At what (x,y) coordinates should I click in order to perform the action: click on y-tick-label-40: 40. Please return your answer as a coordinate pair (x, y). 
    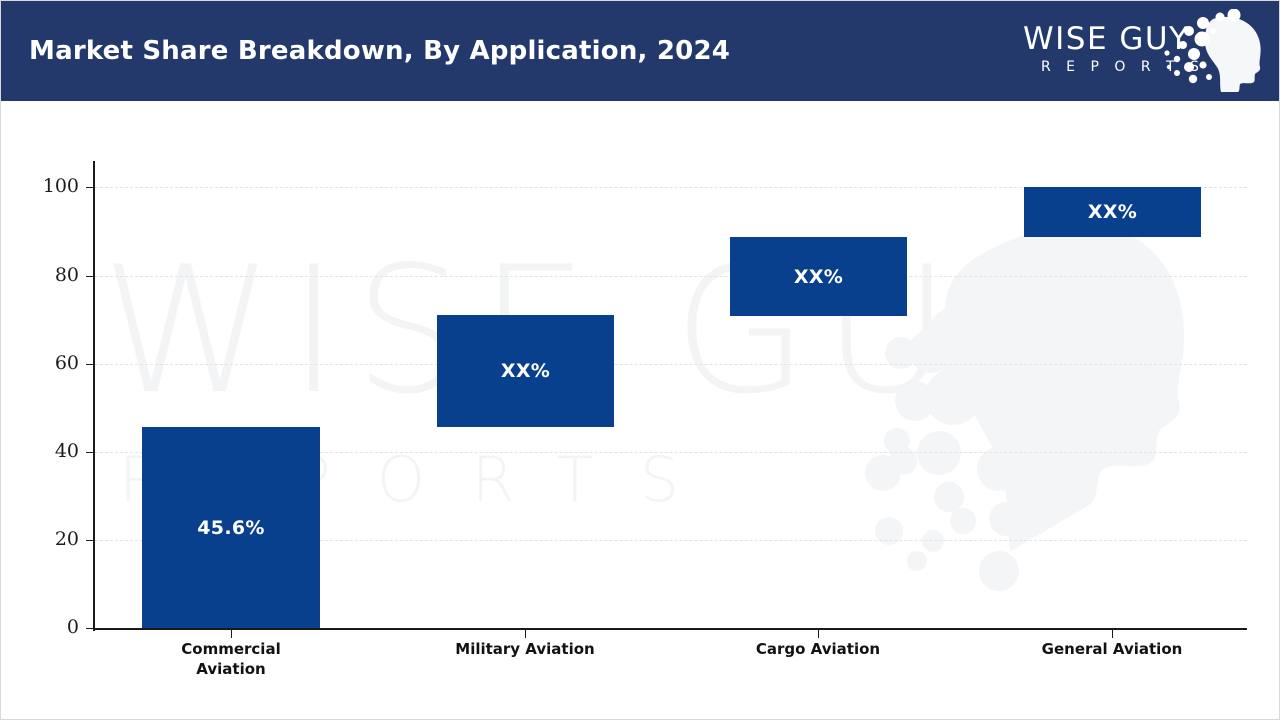
    Looking at the image, I should click on (66, 451).